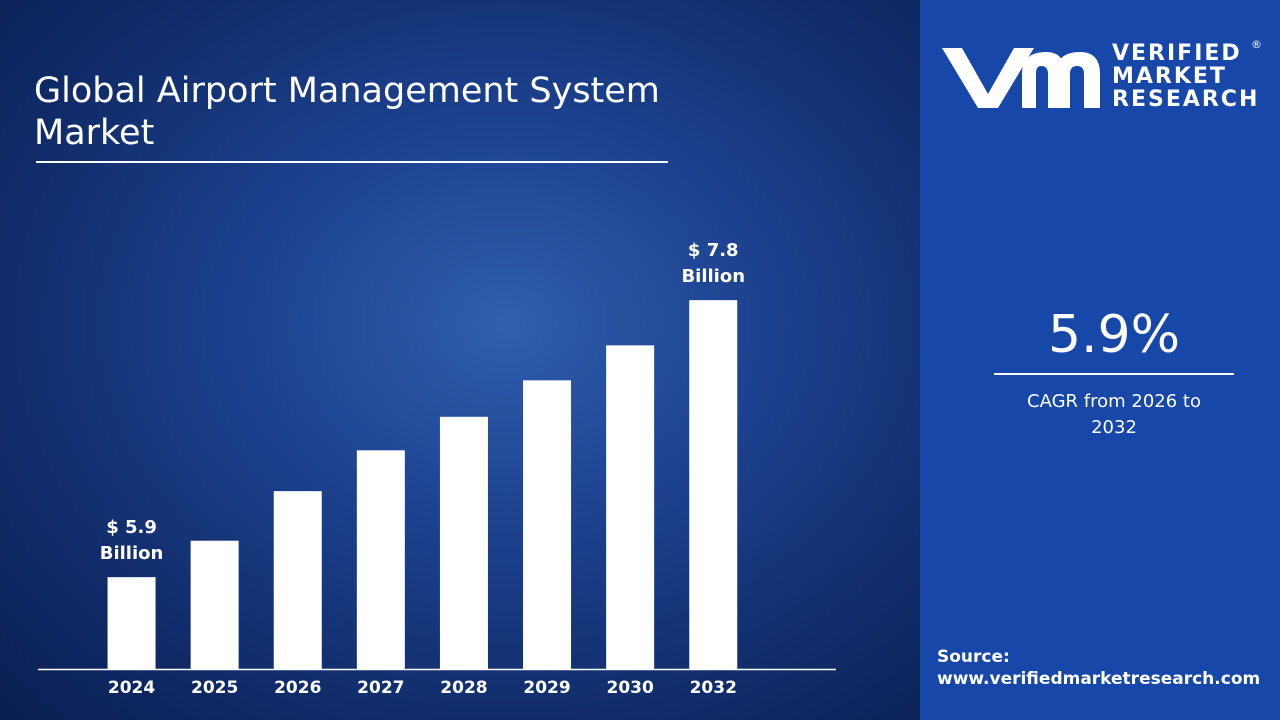 Image resolution: width=1280 pixels, height=720 pixels. I want to click on registered-mark: ®, so click(1256, 44).